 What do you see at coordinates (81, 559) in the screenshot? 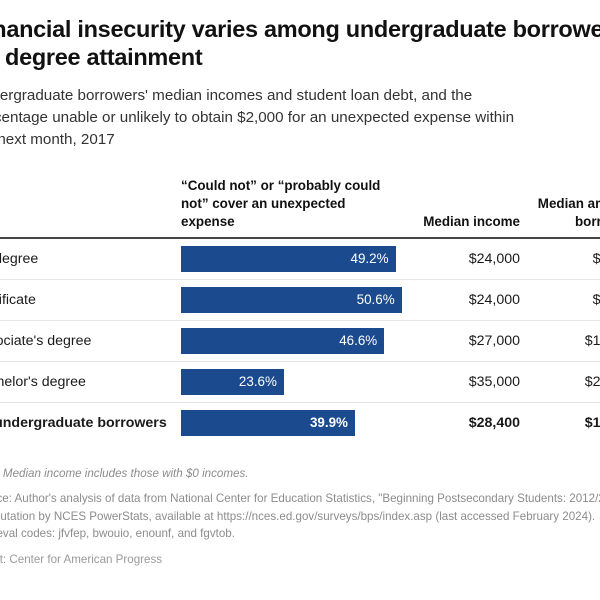
I see `credit-line: Credit: Center for American Progress` at bounding box center [81, 559].